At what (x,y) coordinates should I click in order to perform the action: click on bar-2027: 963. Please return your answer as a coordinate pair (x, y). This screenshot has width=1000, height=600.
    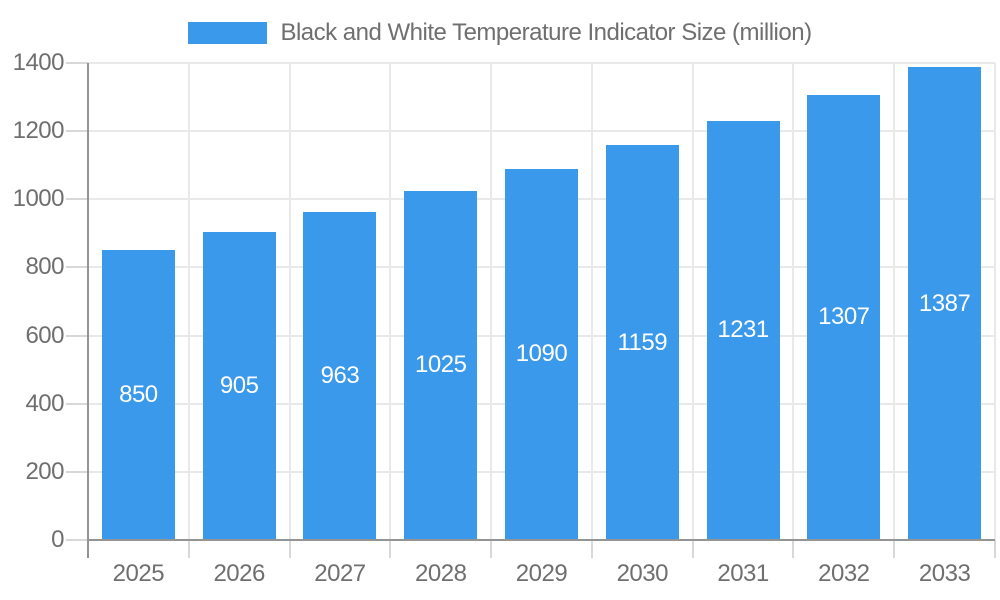
    Looking at the image, I should click on (340, 375).